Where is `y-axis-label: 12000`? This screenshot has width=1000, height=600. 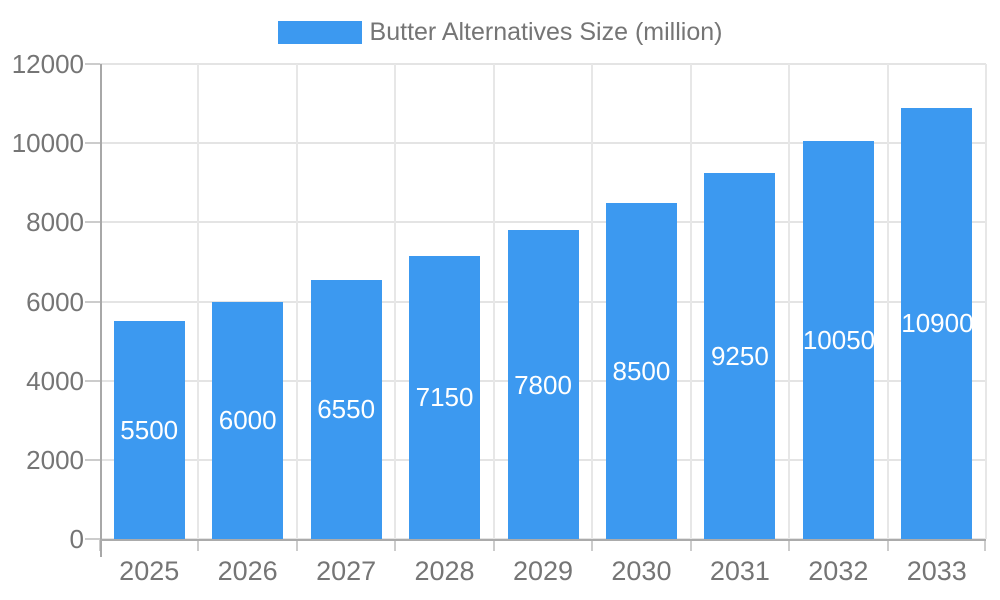
y-axis-label: 12000 is located at coordinates (47, 64).